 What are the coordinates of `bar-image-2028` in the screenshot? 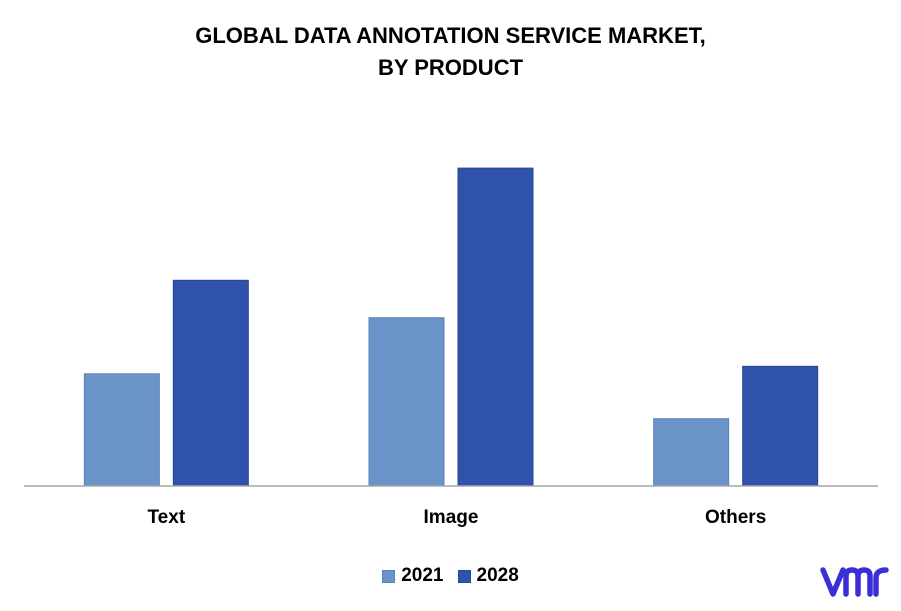 It's located at (495, 327).